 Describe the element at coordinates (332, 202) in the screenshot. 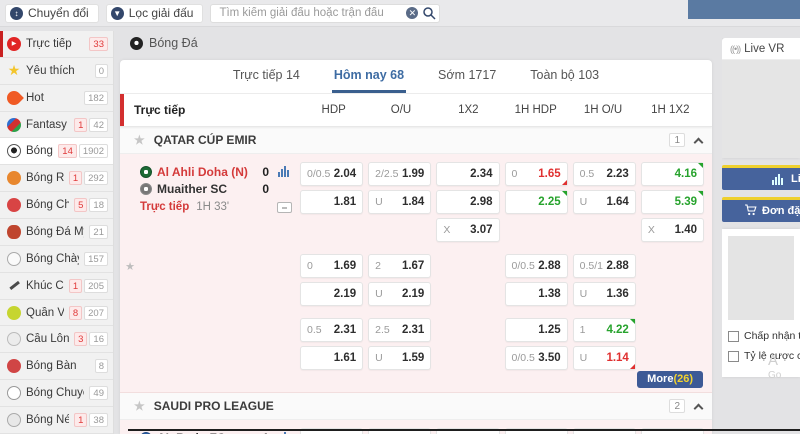

I see `odds-cell: 1.81` at that location.